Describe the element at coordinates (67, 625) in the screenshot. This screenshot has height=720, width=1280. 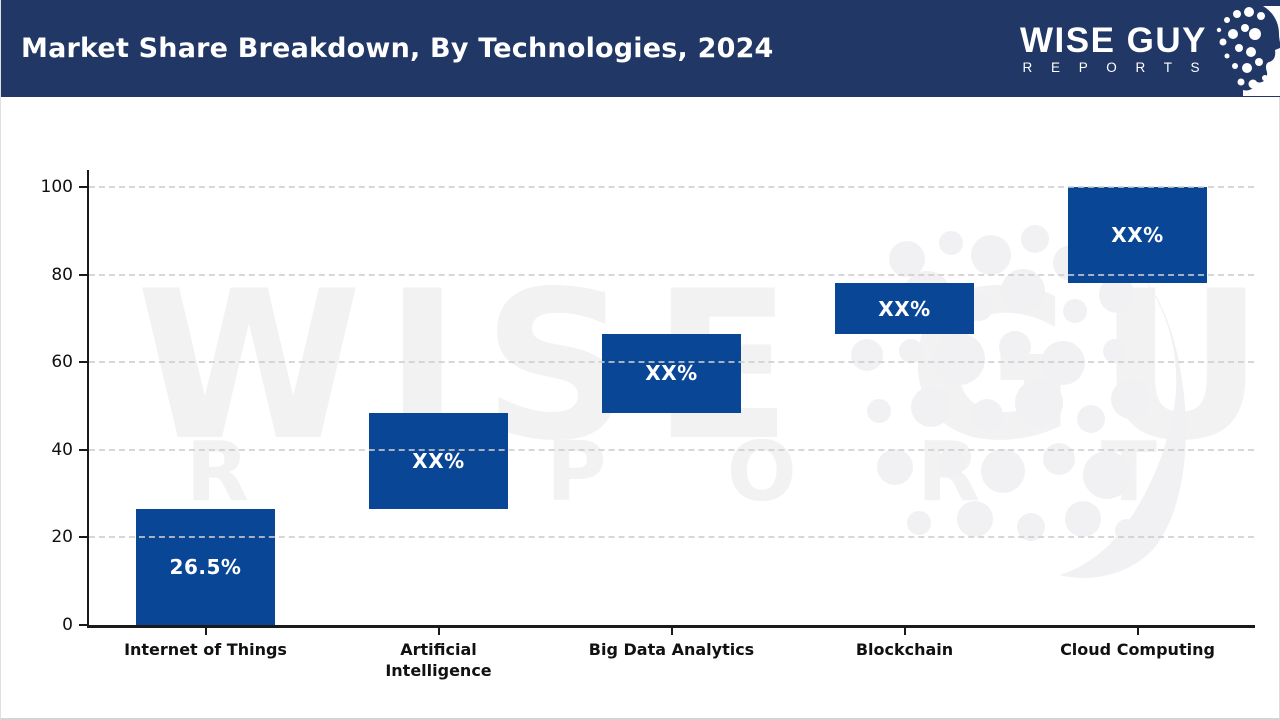
I see `y-tick-label-0: 0` at that location.